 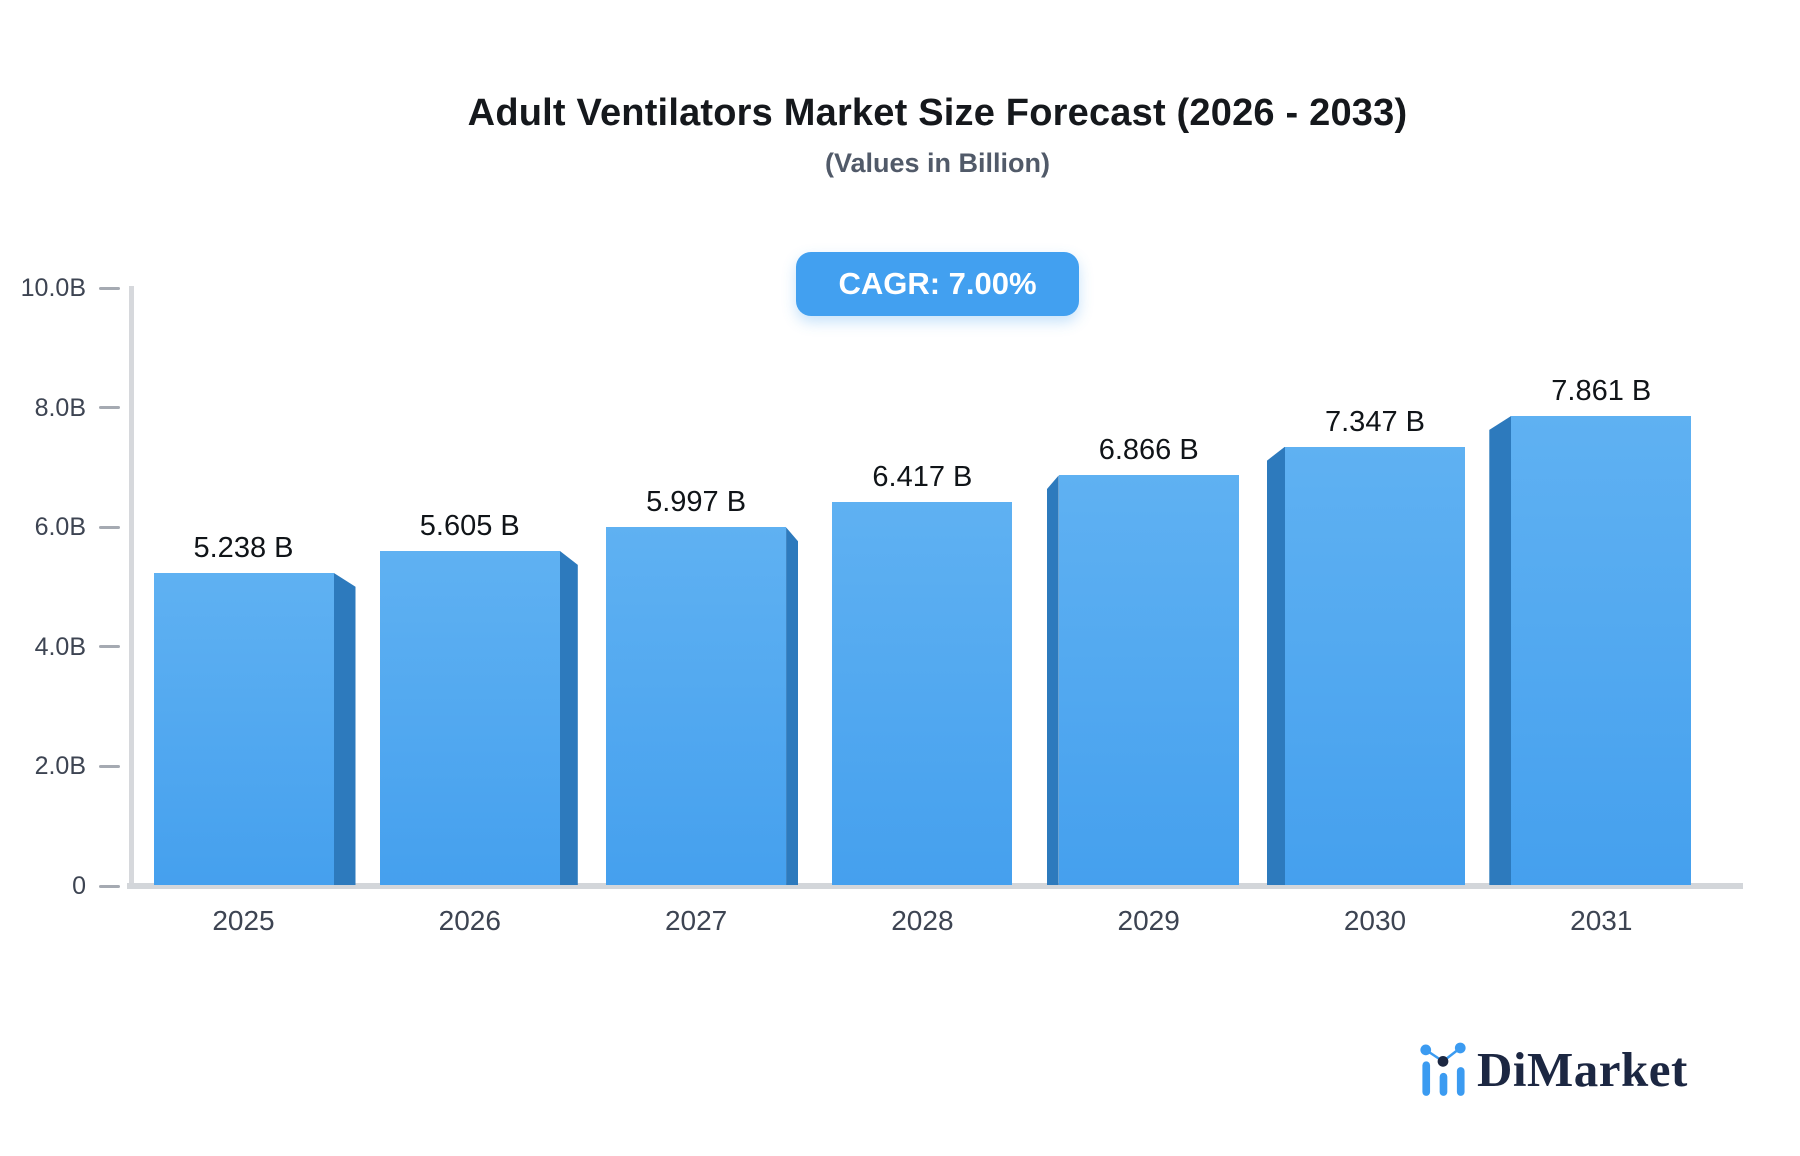 What do you see at coordinates (935, 886) in the screenshot?
I see `x-axis-baseline` at bounding box center [935, 886].